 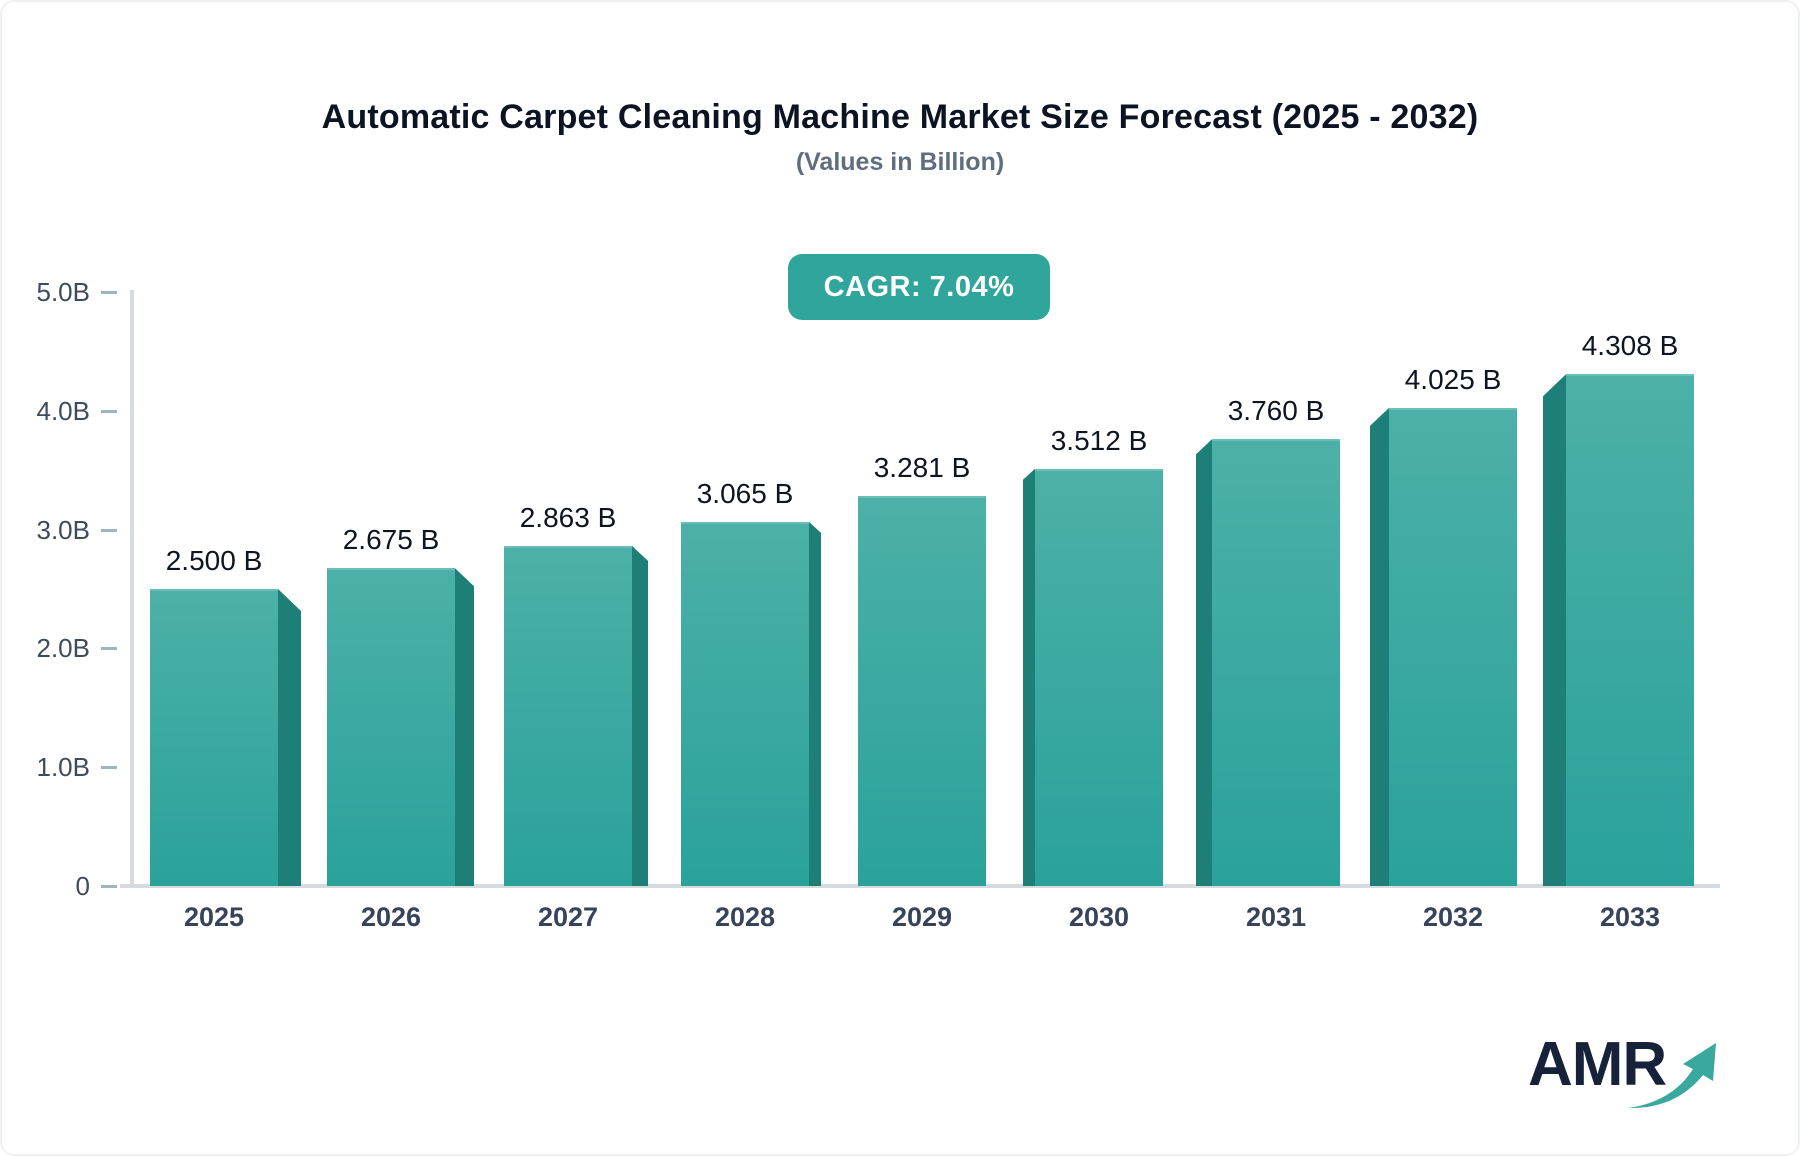 What do you see at coordinates (922, 917) in the screenshot?
I see `x-axis-label-2029: 2029` at bounding box center [922, 917].